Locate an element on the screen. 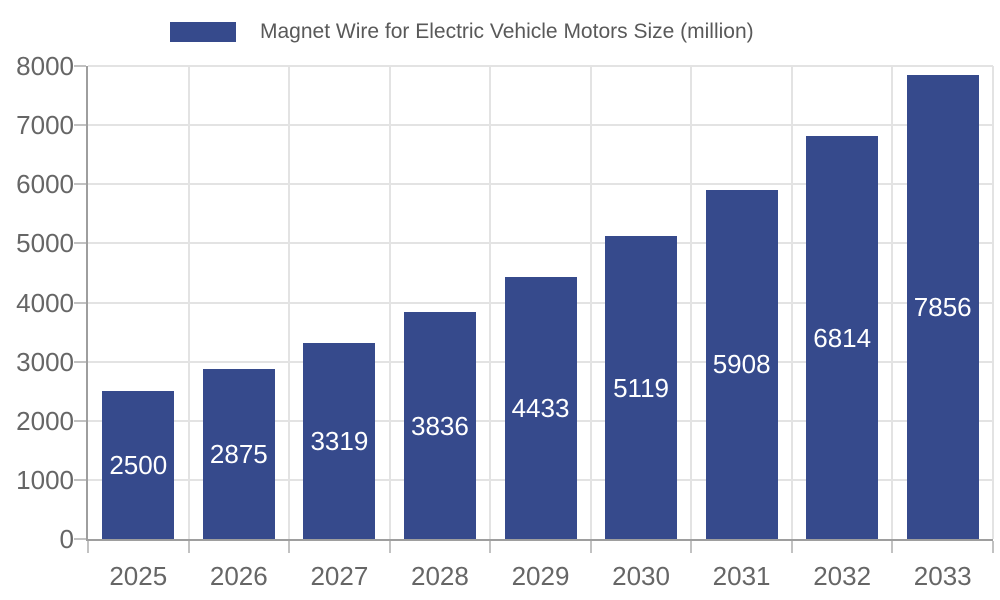 This screenshot has height=600, width=1000. bar-value-label: 3836 is located at coordinates (440, 425).